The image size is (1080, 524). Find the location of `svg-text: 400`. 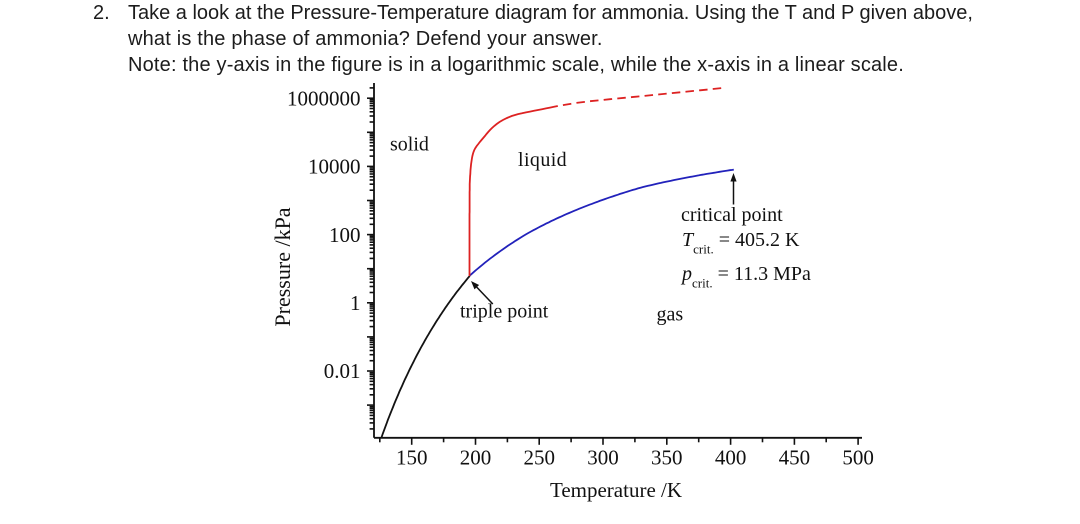

svg-text: 400 is located at coordinates (731, 458).